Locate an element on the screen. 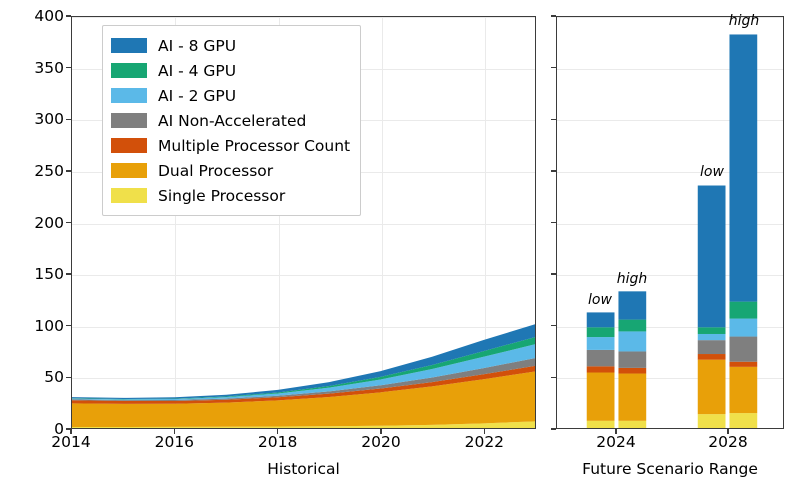 The image size is (800, 488). x-tick-label-2022: 2022 is located at coordinates (484, 442).